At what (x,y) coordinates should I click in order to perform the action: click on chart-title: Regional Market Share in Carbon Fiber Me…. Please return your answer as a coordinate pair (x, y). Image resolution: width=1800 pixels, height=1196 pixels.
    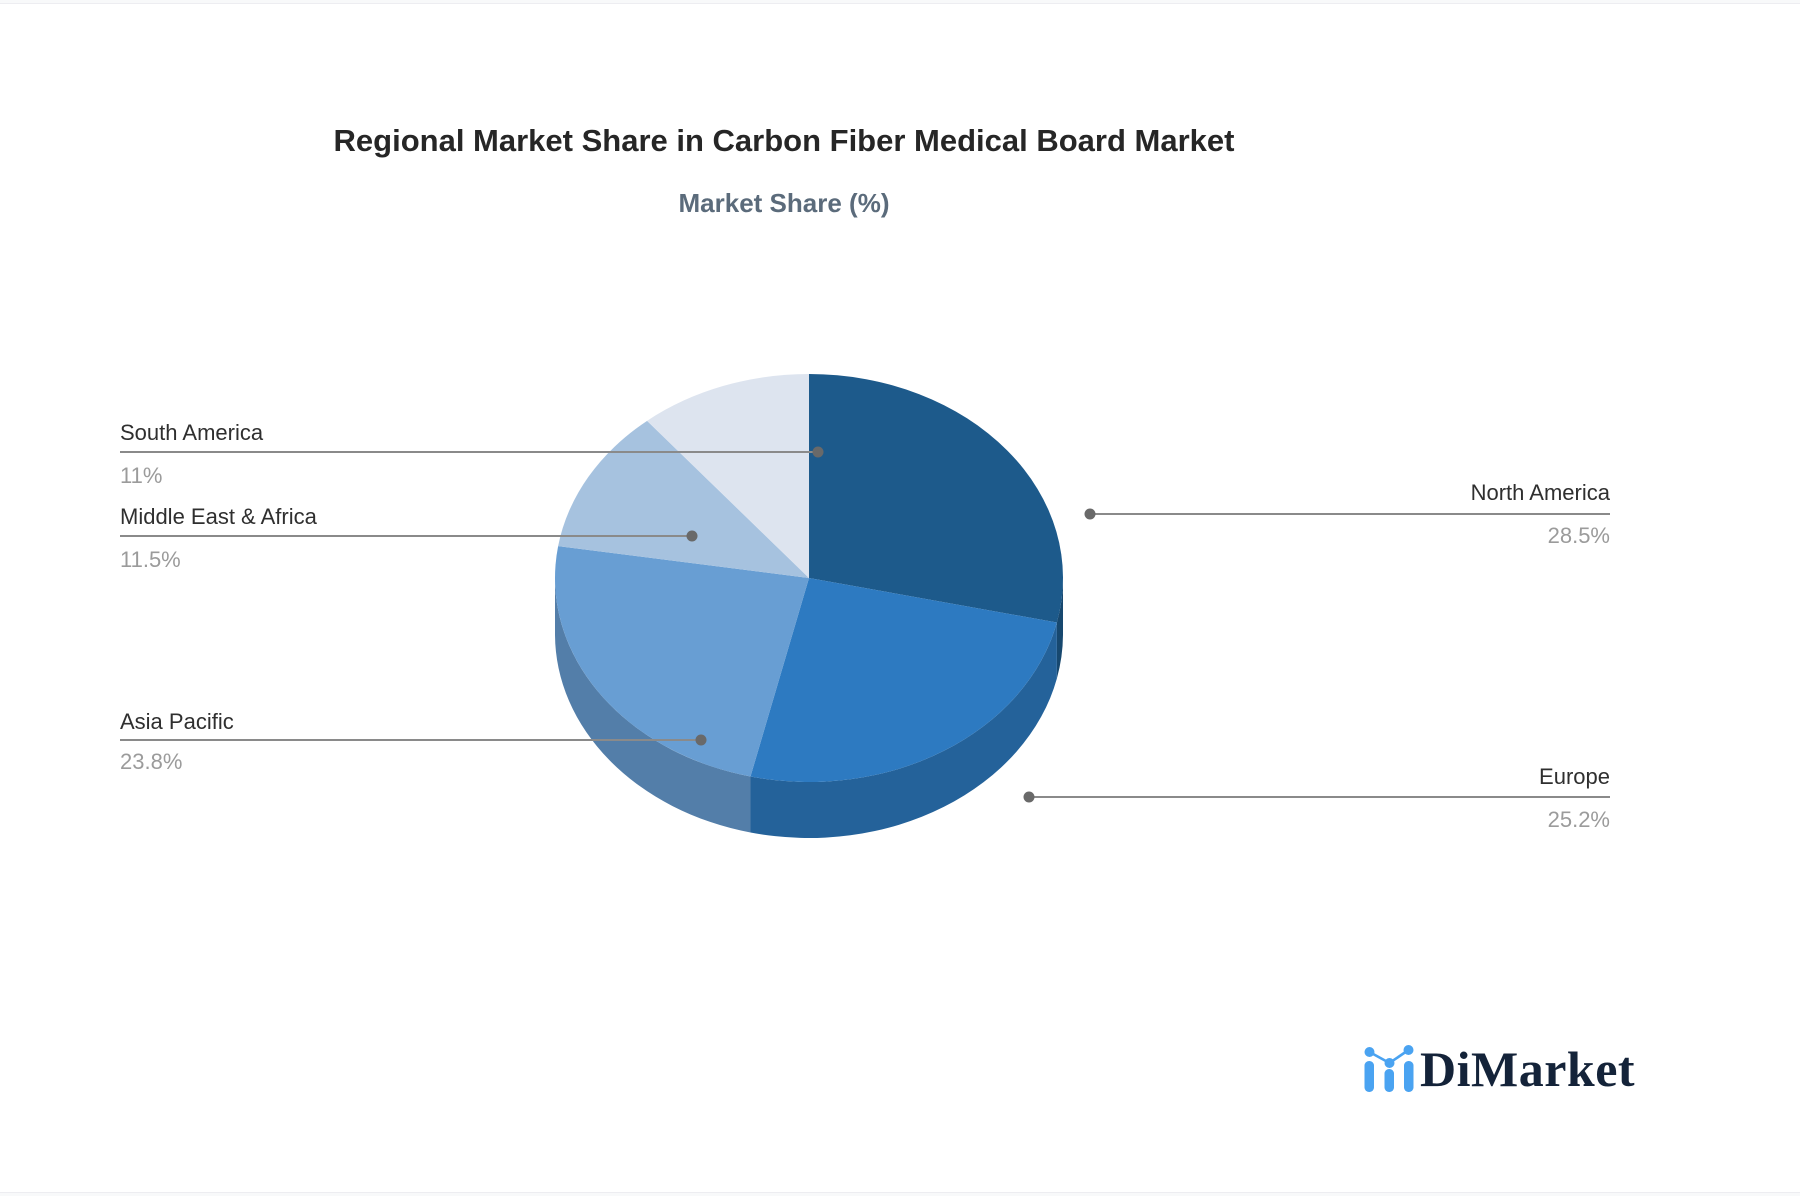
    Looking at the image, I should click on (784, 140).